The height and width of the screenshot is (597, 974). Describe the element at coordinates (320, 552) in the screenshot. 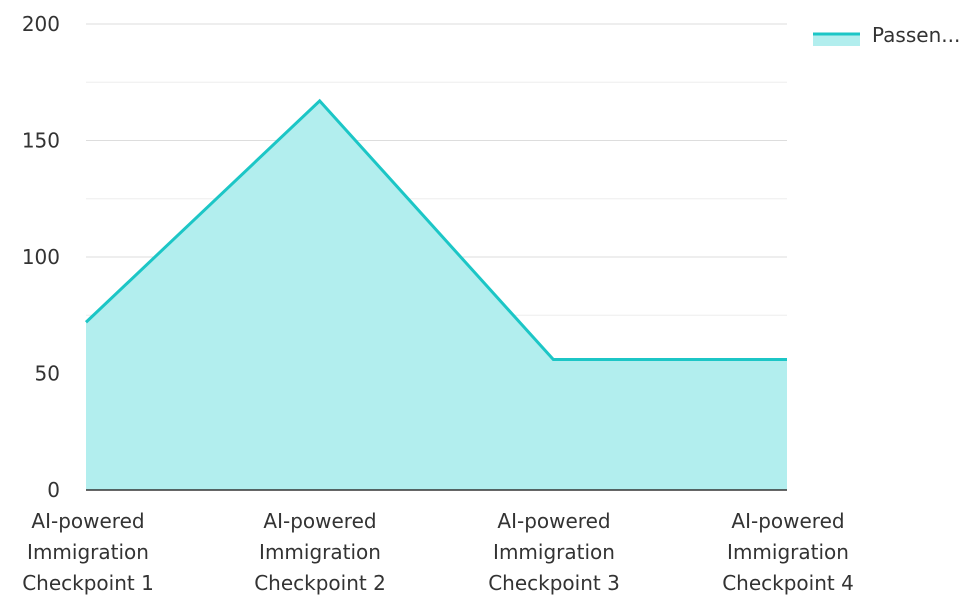

I see `x-tick-label: AI-powered Immigration Checkpoint 2` at that location.